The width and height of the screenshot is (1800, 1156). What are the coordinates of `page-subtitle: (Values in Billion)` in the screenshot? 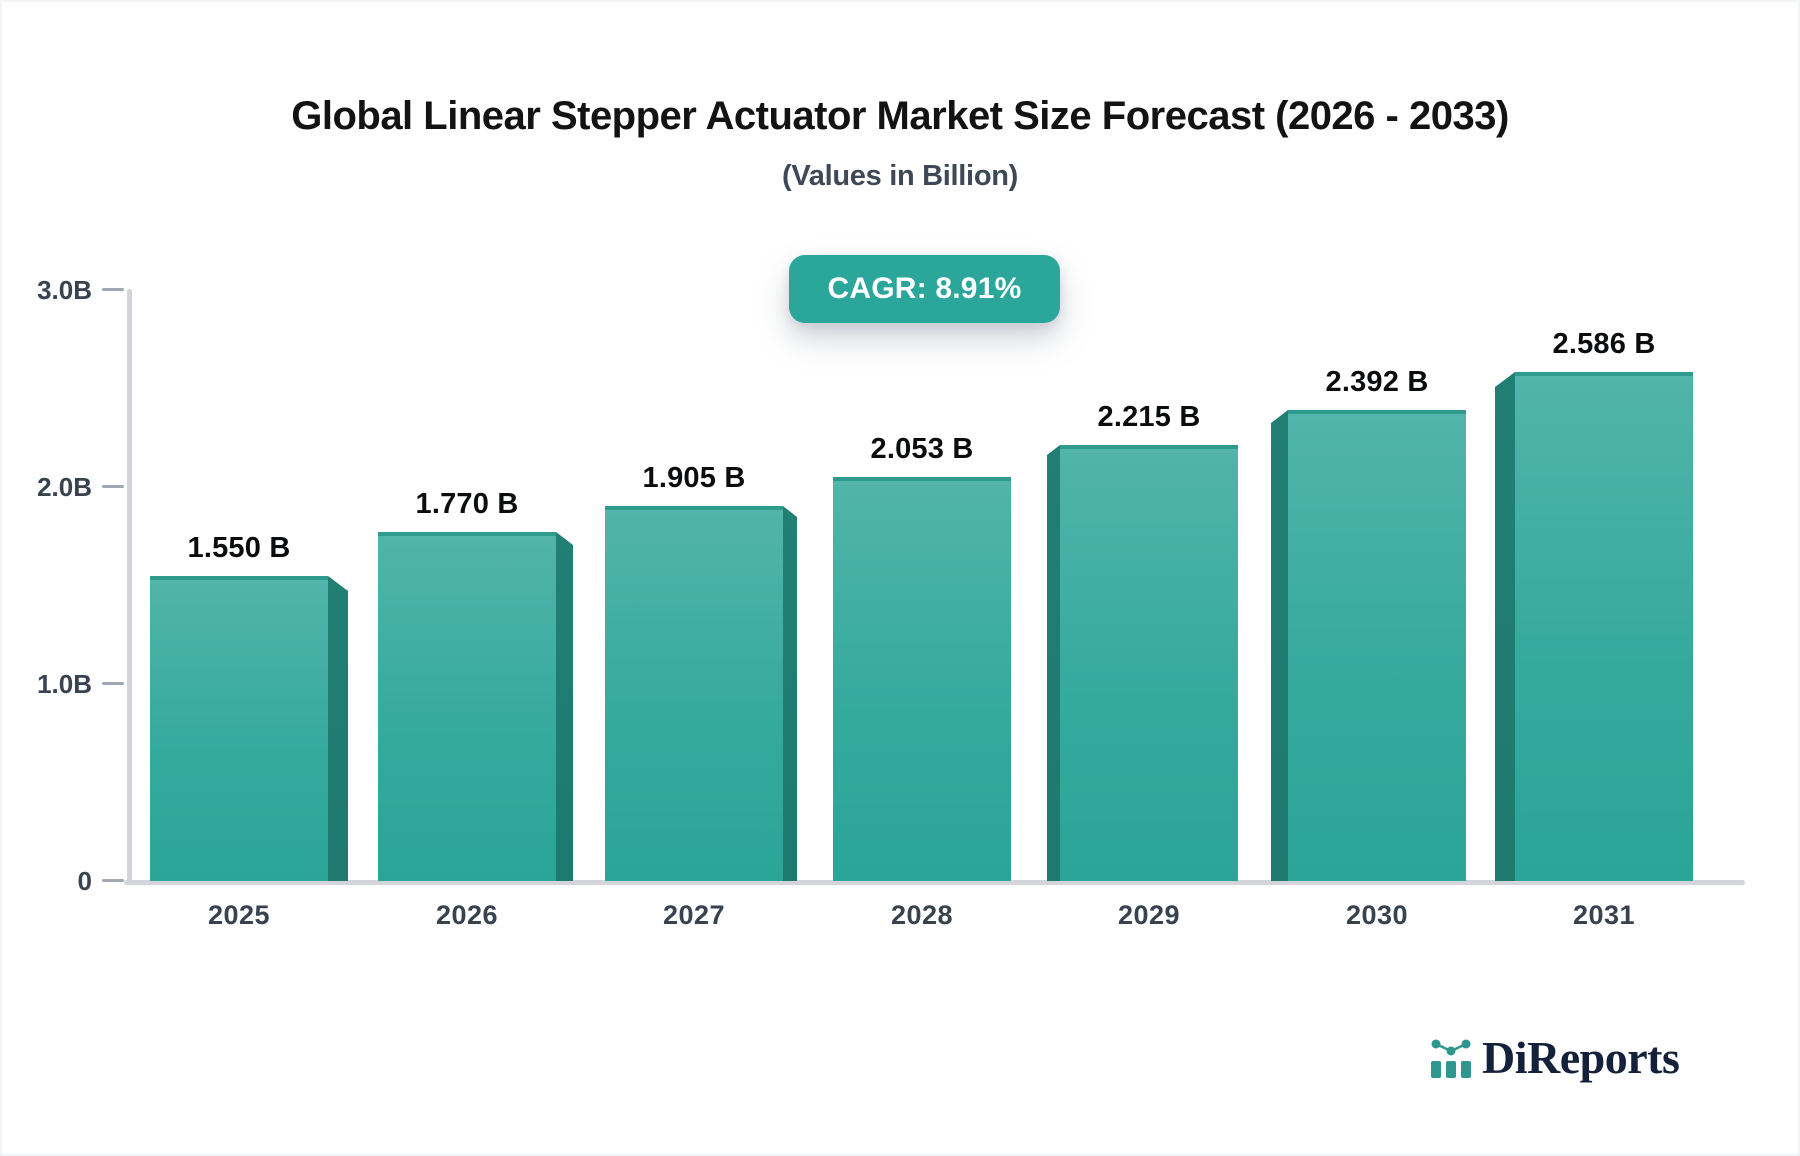 It's located at (900, 176).